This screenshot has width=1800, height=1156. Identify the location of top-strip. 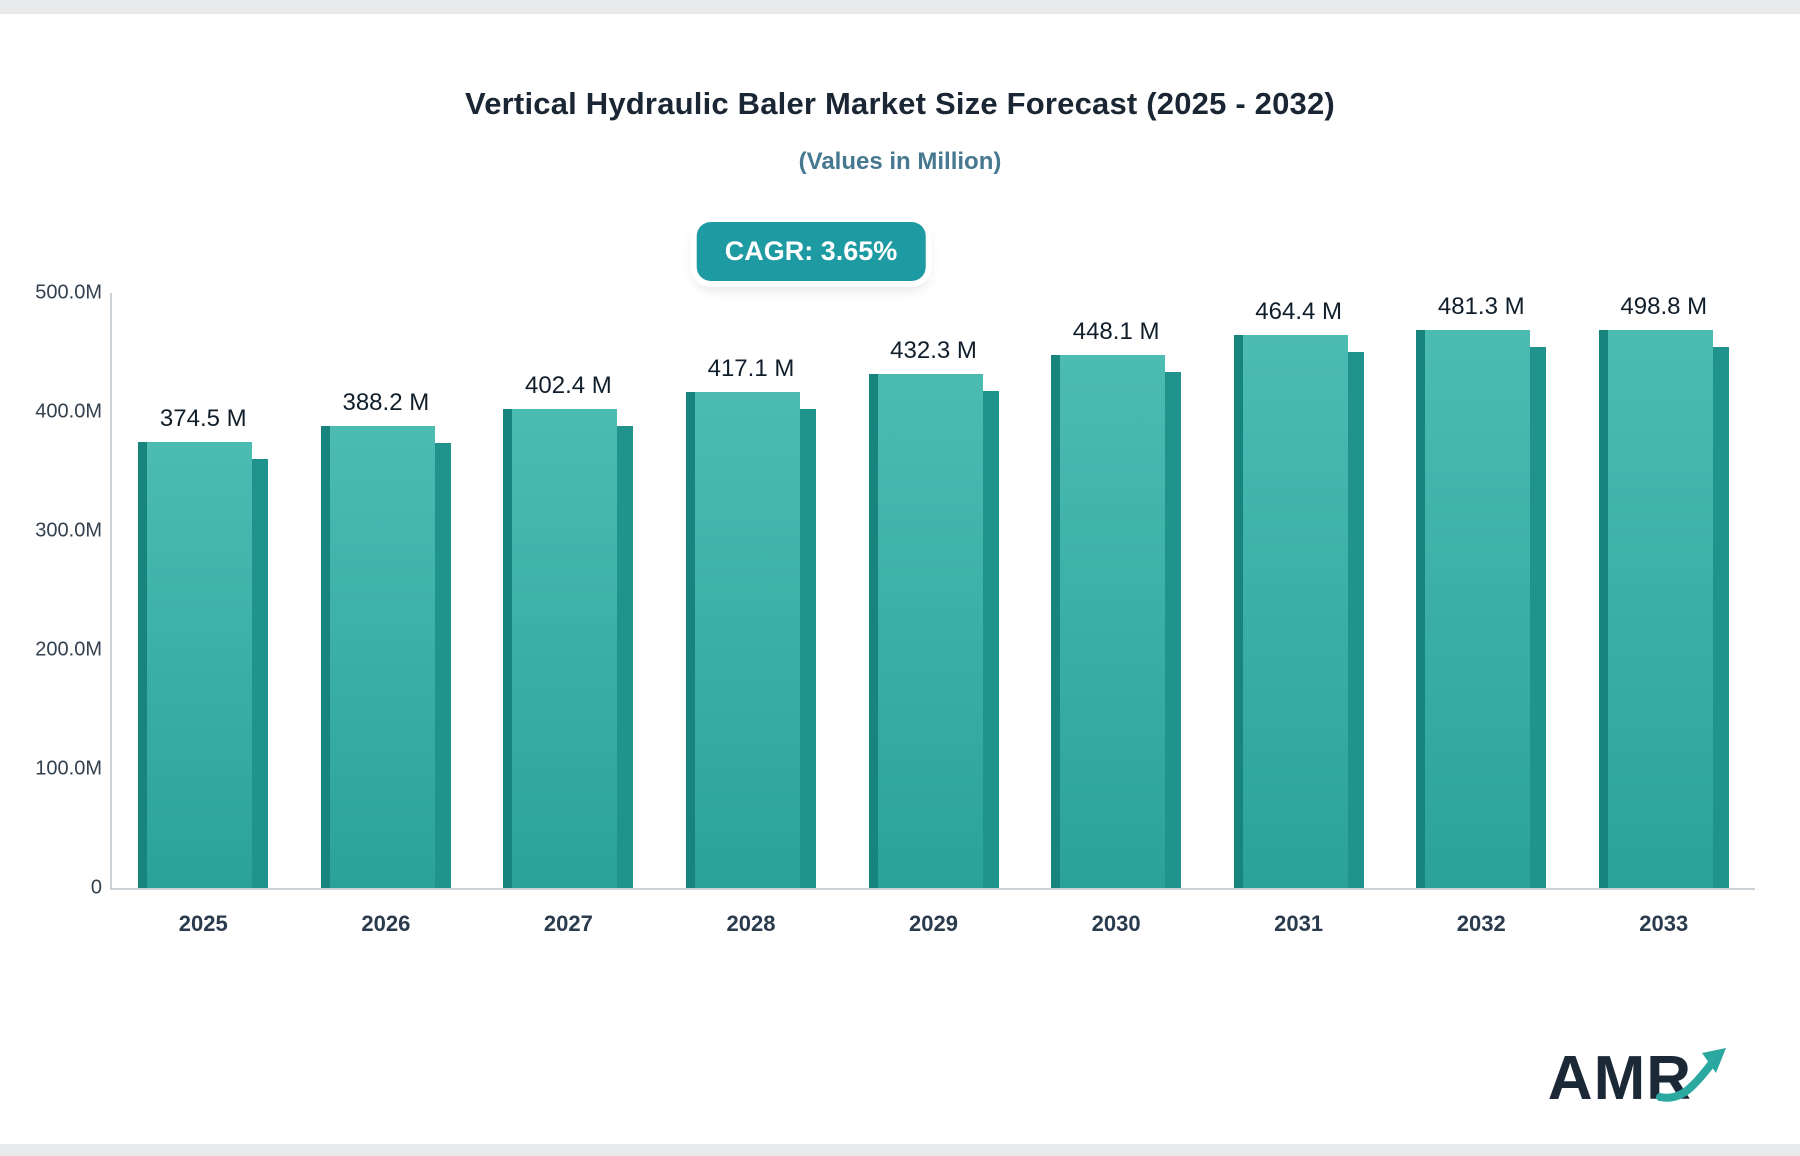
(900, 7).